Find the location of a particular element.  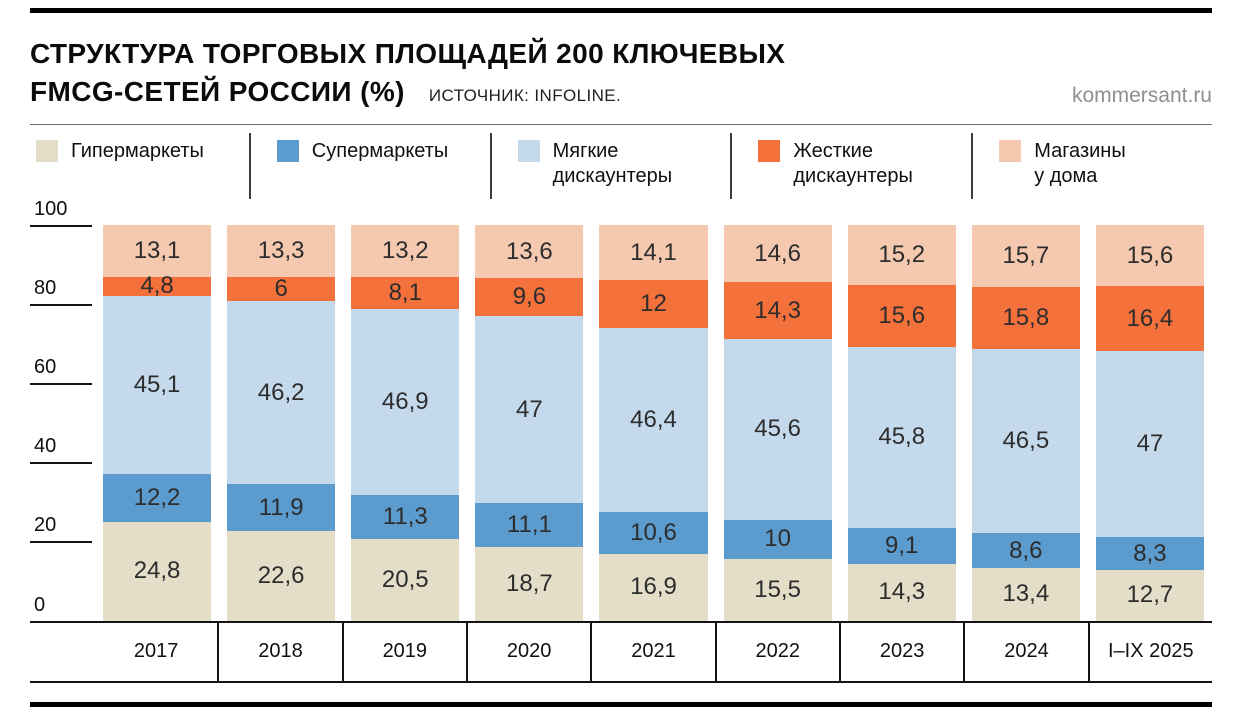

value-label: 13,3 is located at coordinates (281, 250).